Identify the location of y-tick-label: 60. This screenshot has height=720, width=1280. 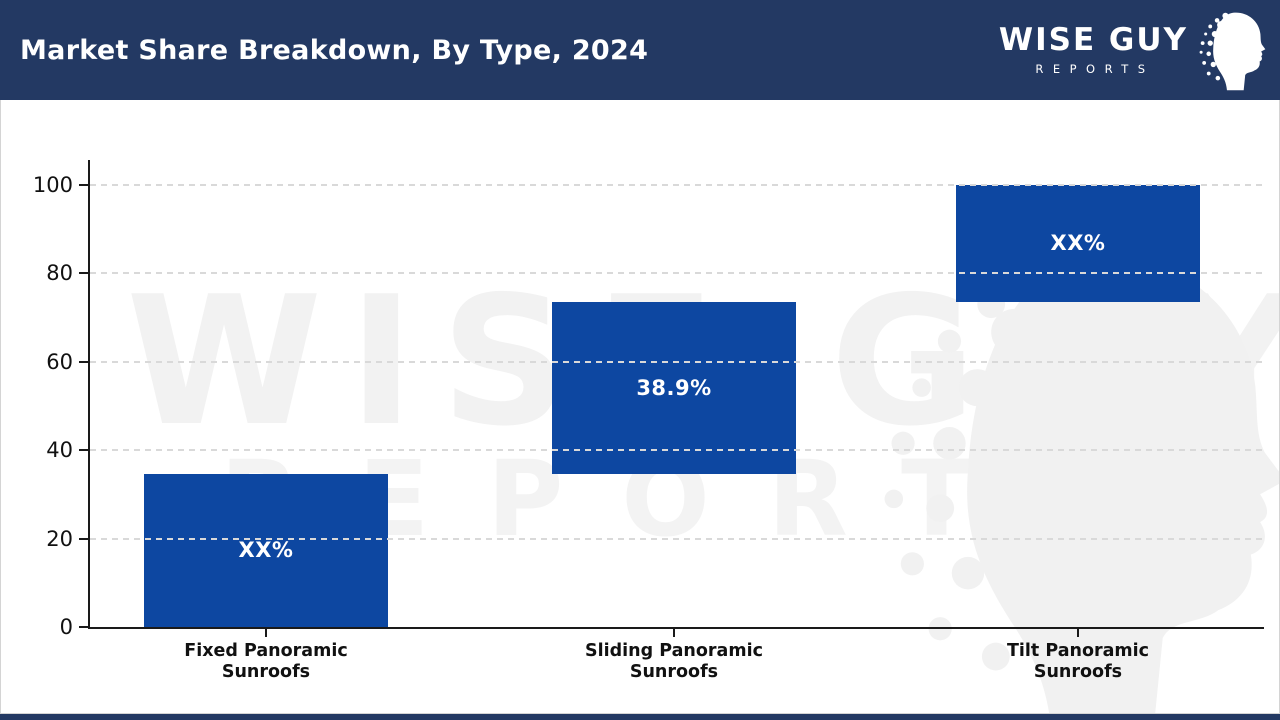
(59, 361).